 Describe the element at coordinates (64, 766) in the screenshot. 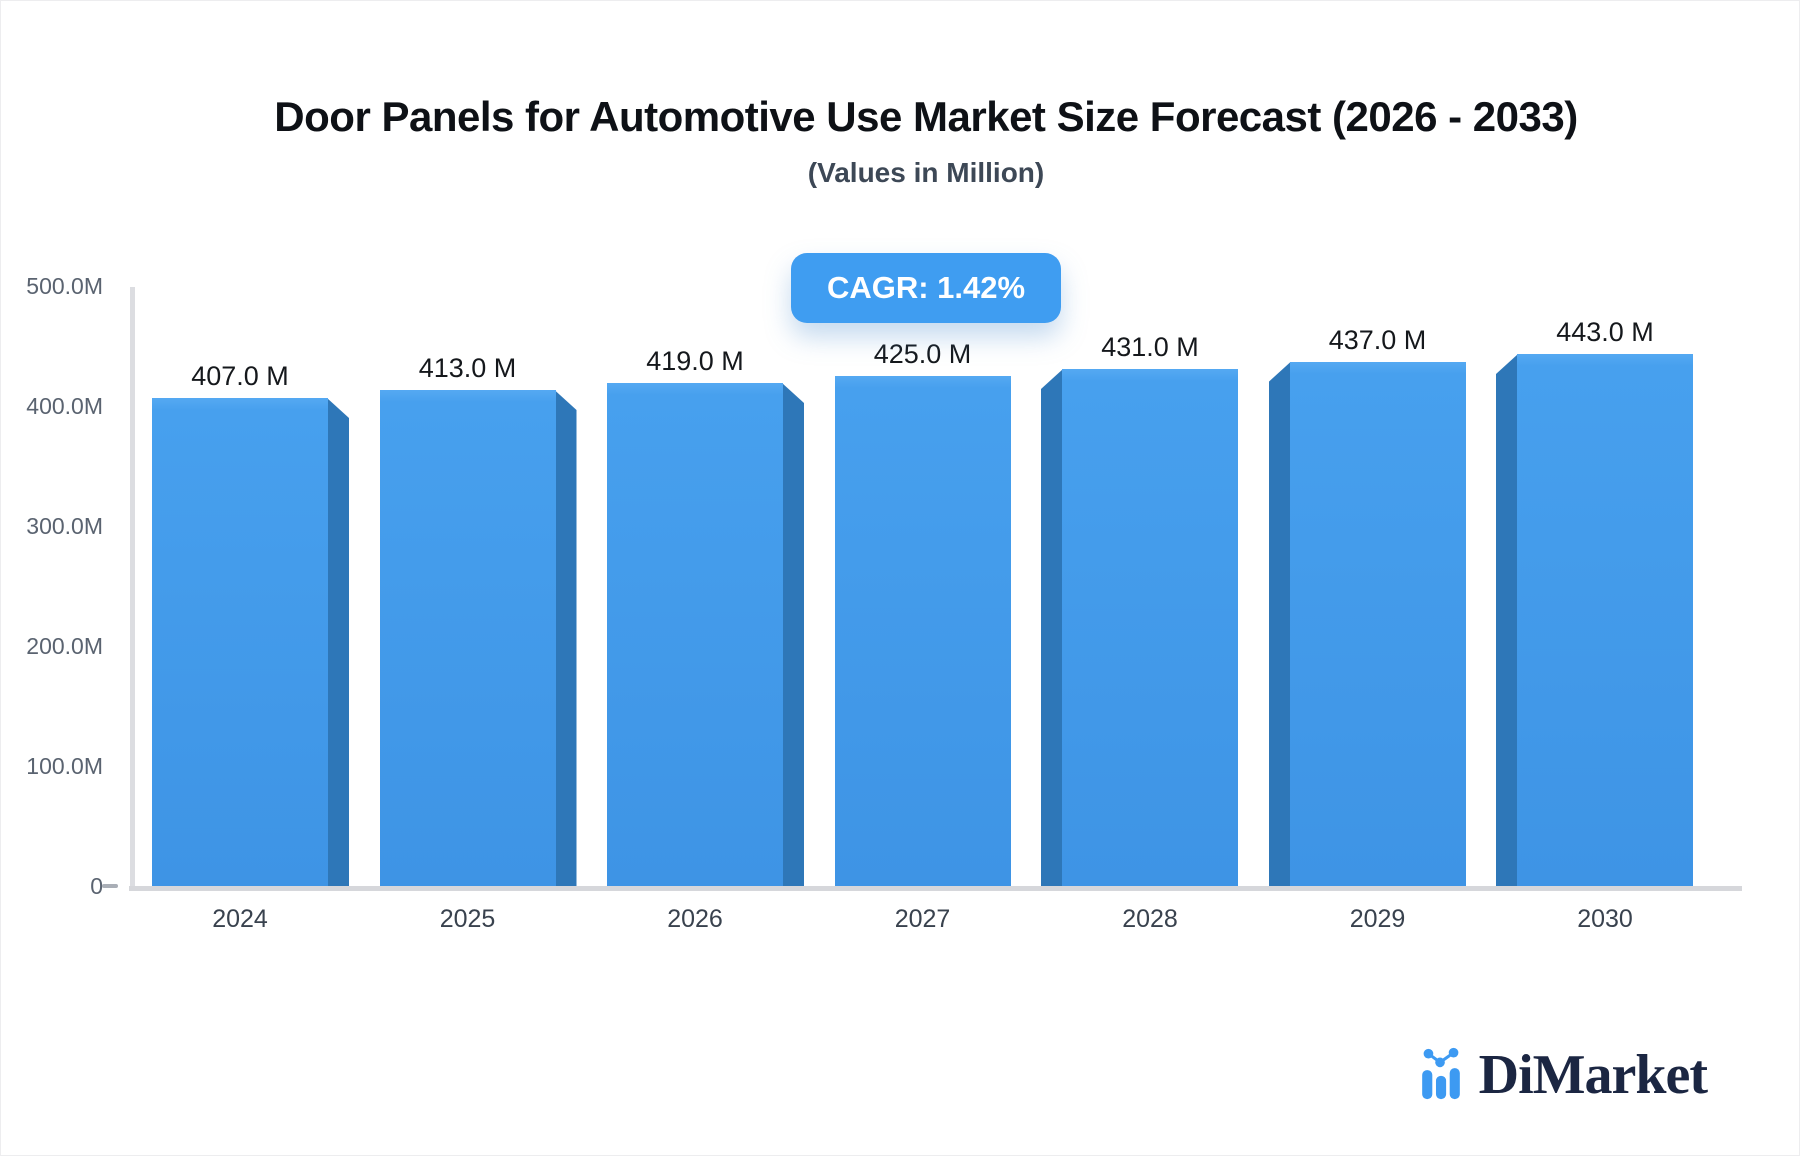

I see `y-axis-tick-label: 100.0M` at that location.